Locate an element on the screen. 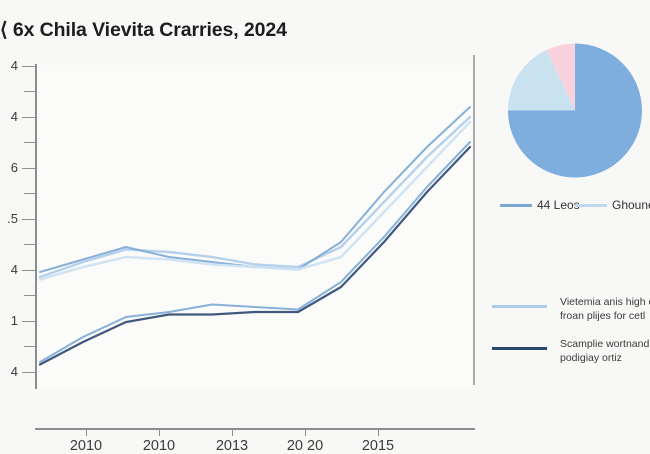  pie-legend-item: 44 Leos is located at coordinates (540, 205).